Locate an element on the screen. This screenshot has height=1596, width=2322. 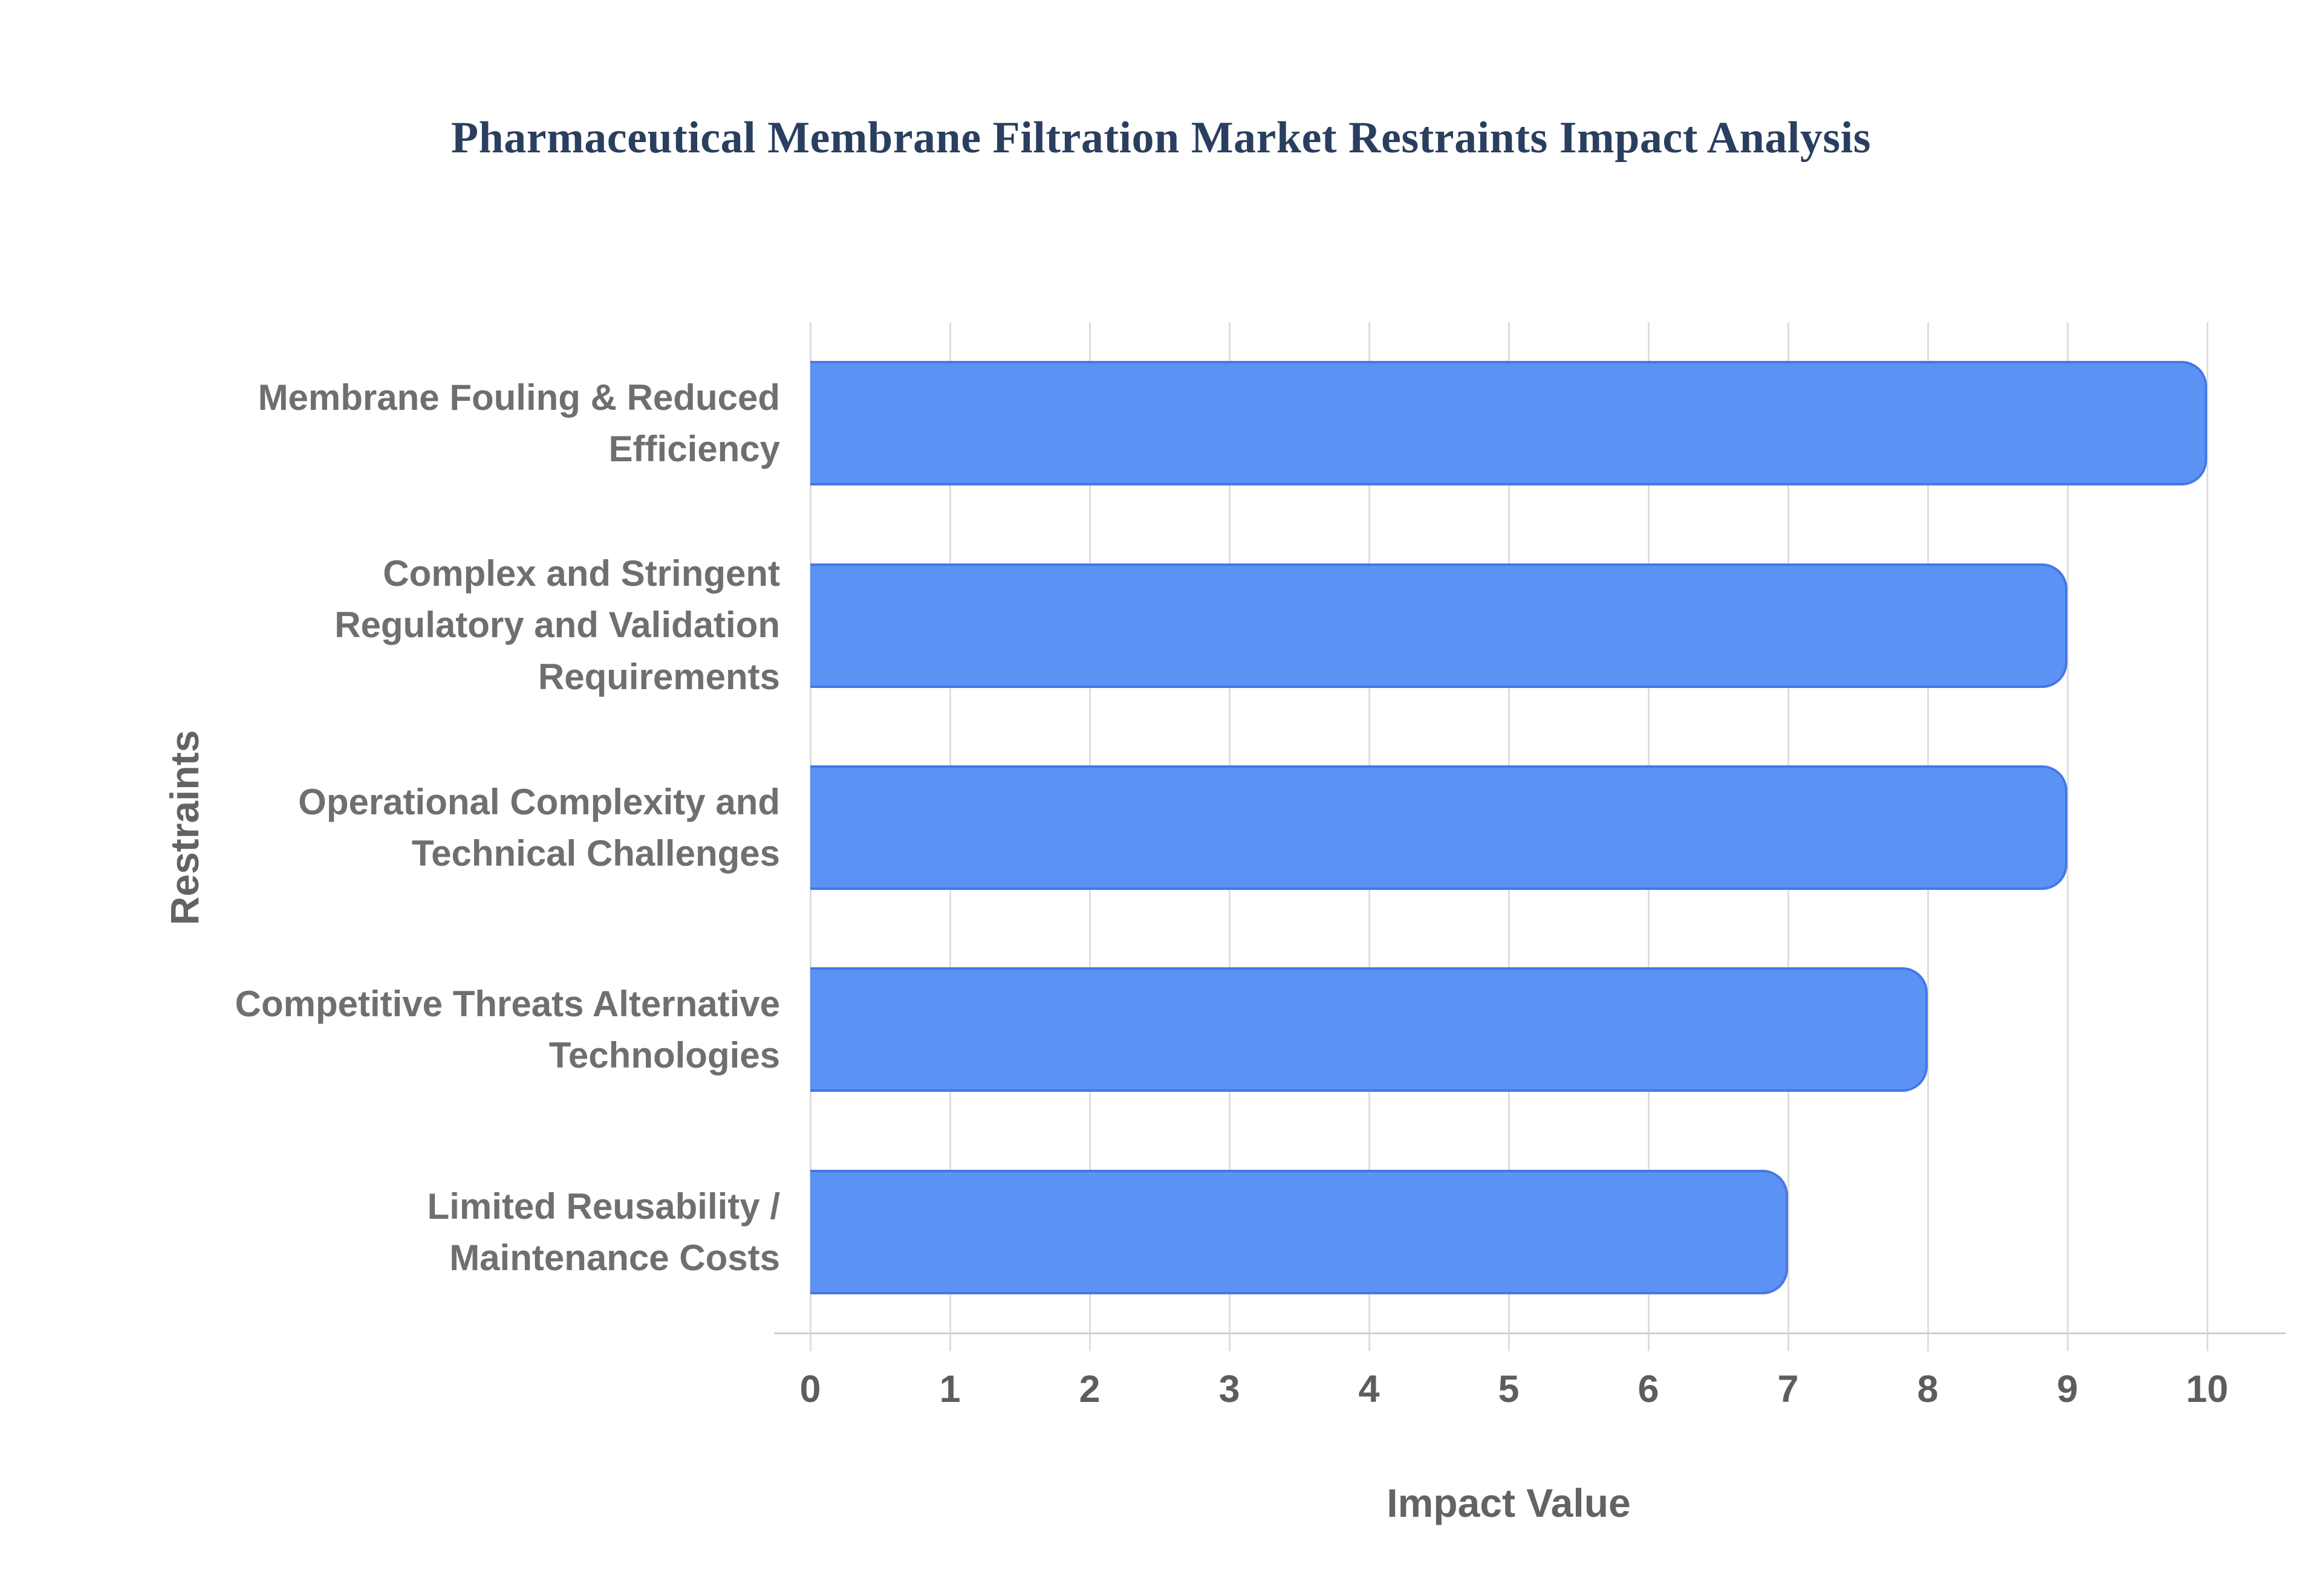
x-tick-label: 3 is located at coordinates (1229, 1389).